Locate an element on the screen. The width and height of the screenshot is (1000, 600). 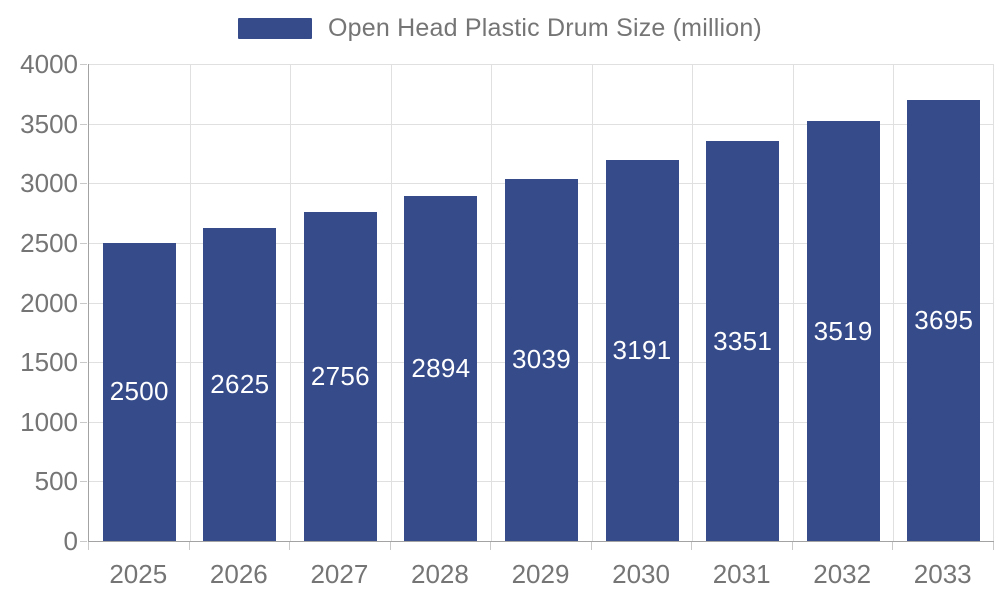
y-tick-label-2000: 2000 is located at coordinates (49, 302).